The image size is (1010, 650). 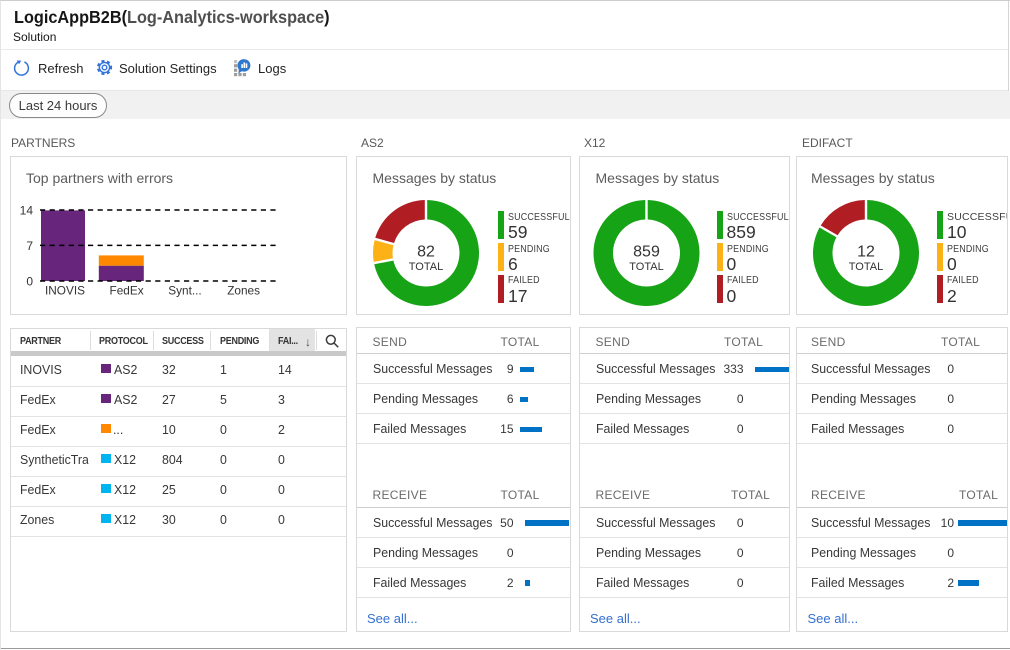 I want to click on svg-text: INOVIS, so click(x=65, y=291).